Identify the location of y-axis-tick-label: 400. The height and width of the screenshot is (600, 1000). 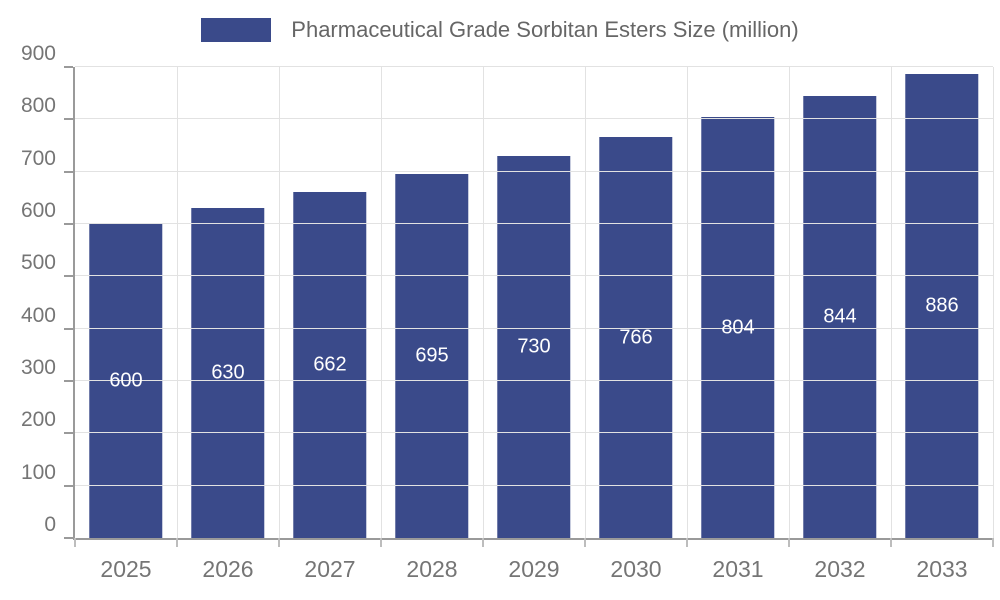
(38, 315).